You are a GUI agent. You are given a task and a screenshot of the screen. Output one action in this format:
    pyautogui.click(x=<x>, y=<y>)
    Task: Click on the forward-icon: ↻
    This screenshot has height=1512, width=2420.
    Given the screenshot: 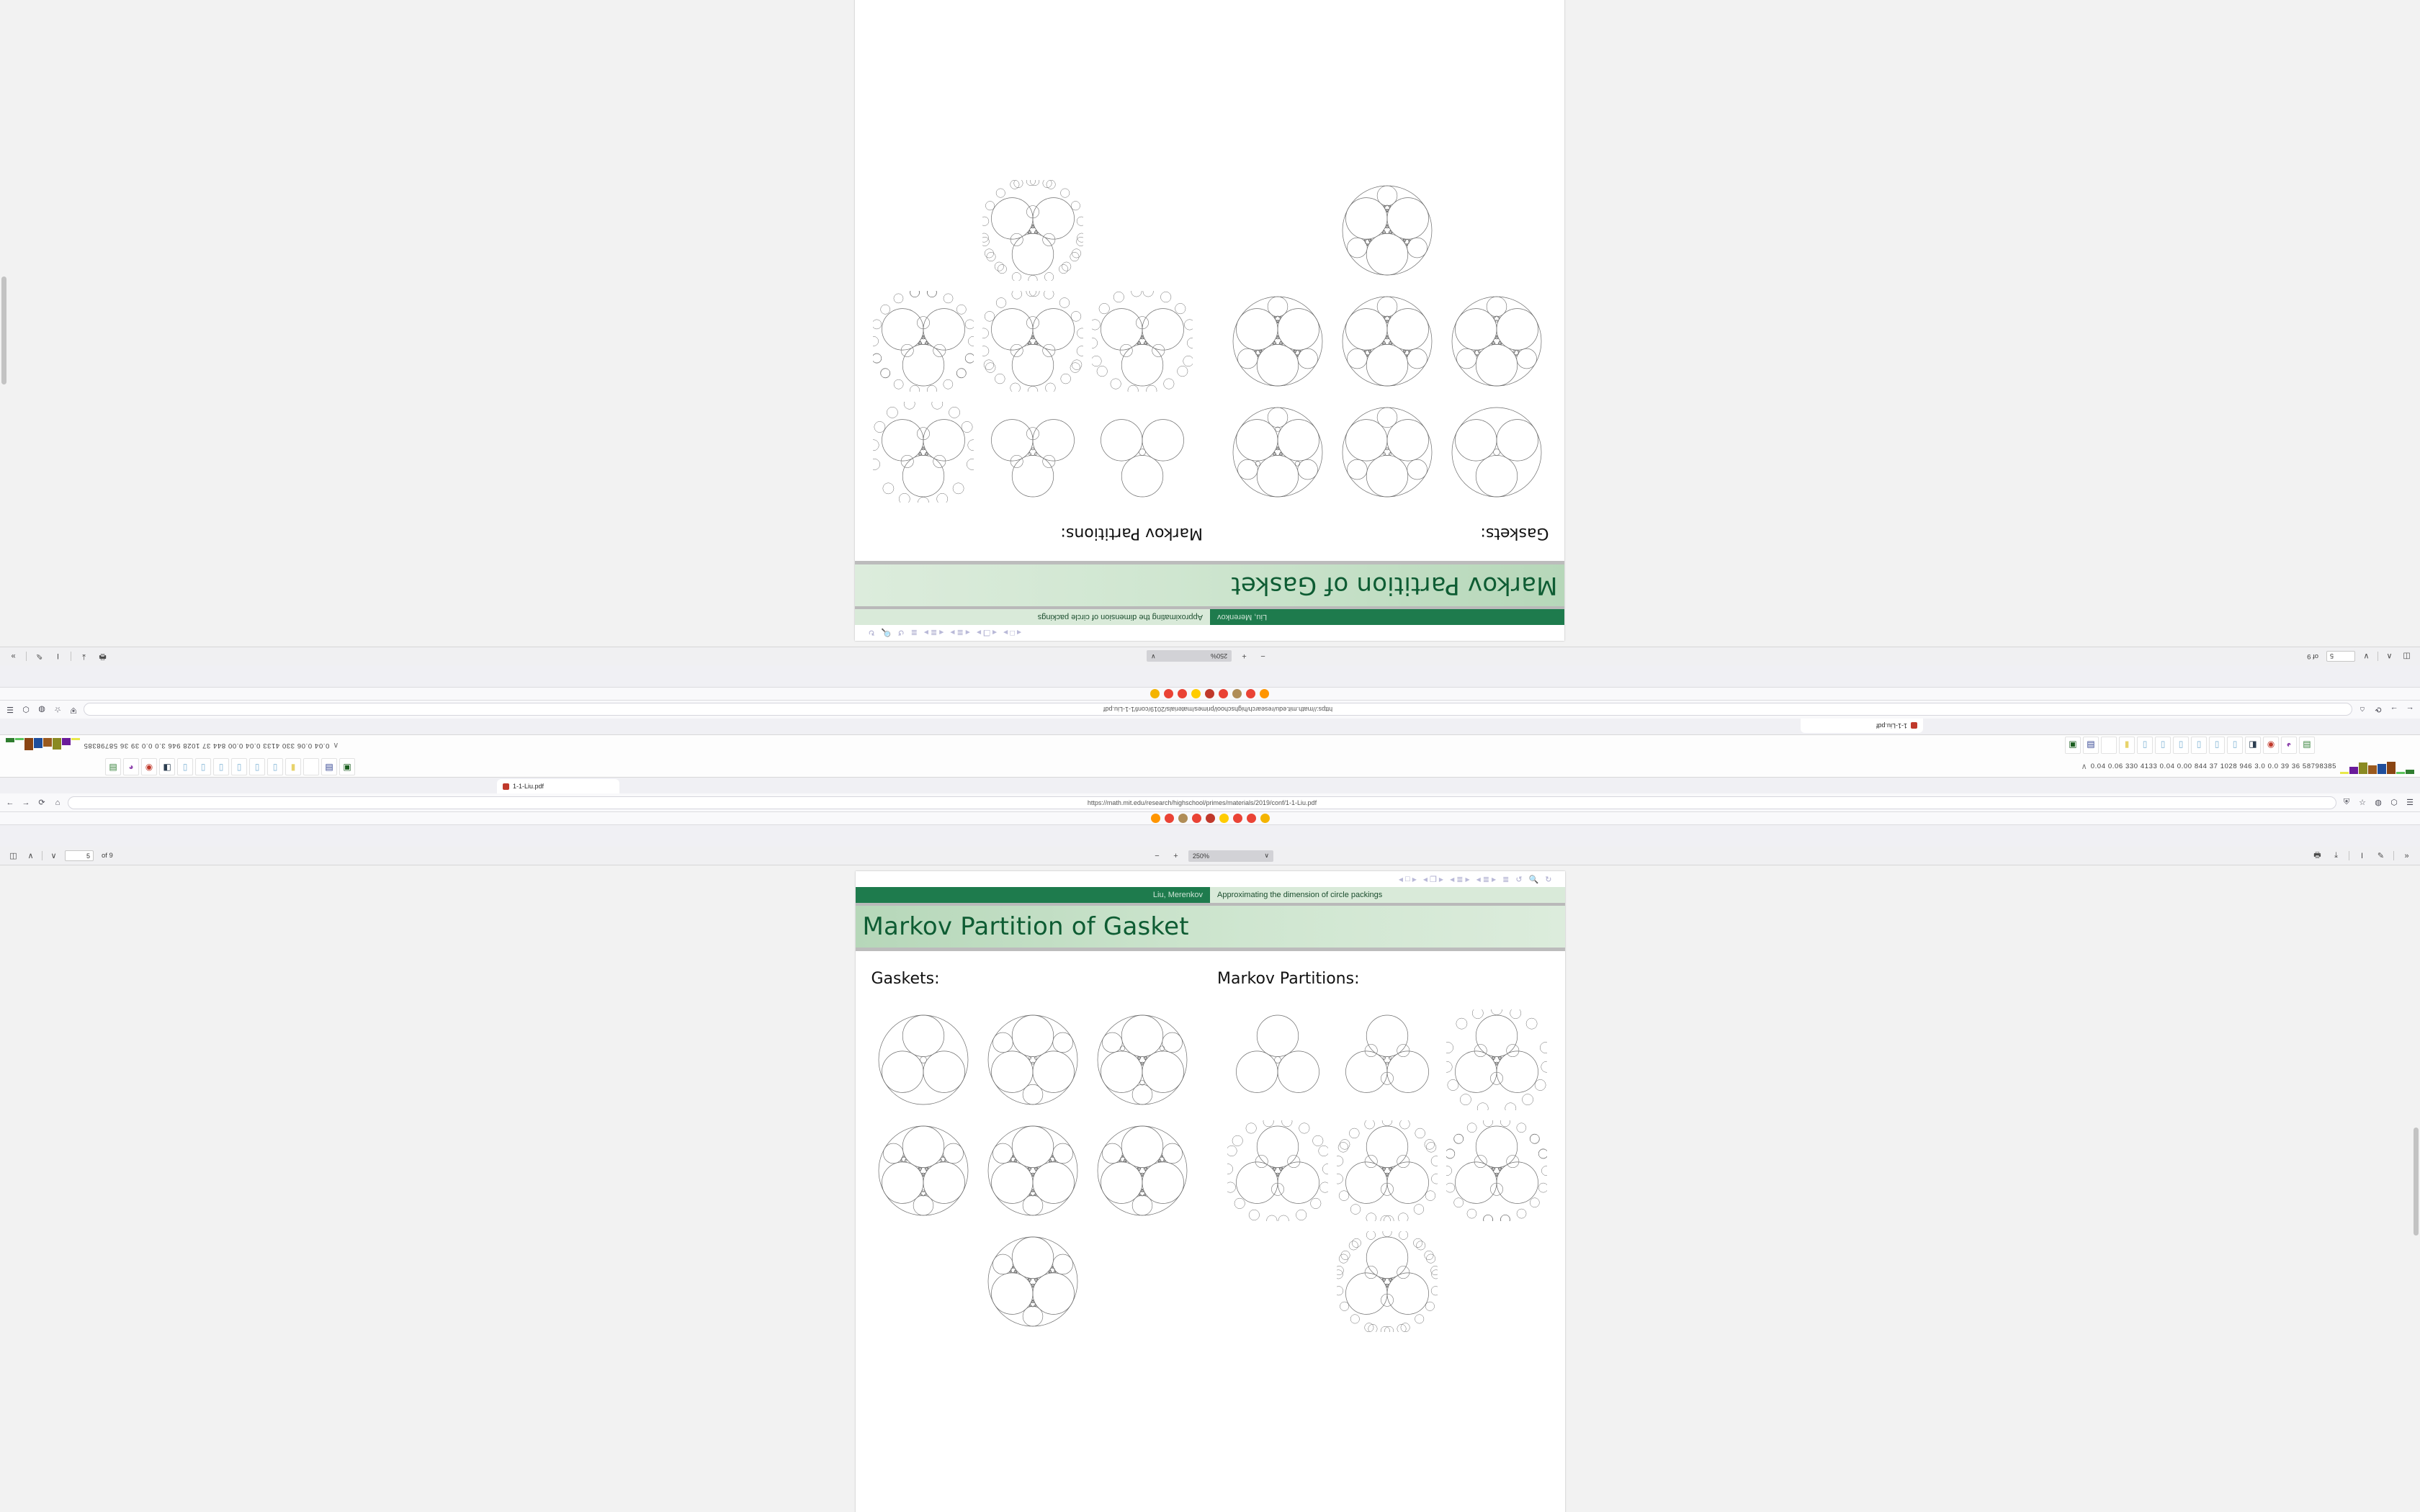 What is the action you would take?
    pyautogui.click(x=872, y=632)
    